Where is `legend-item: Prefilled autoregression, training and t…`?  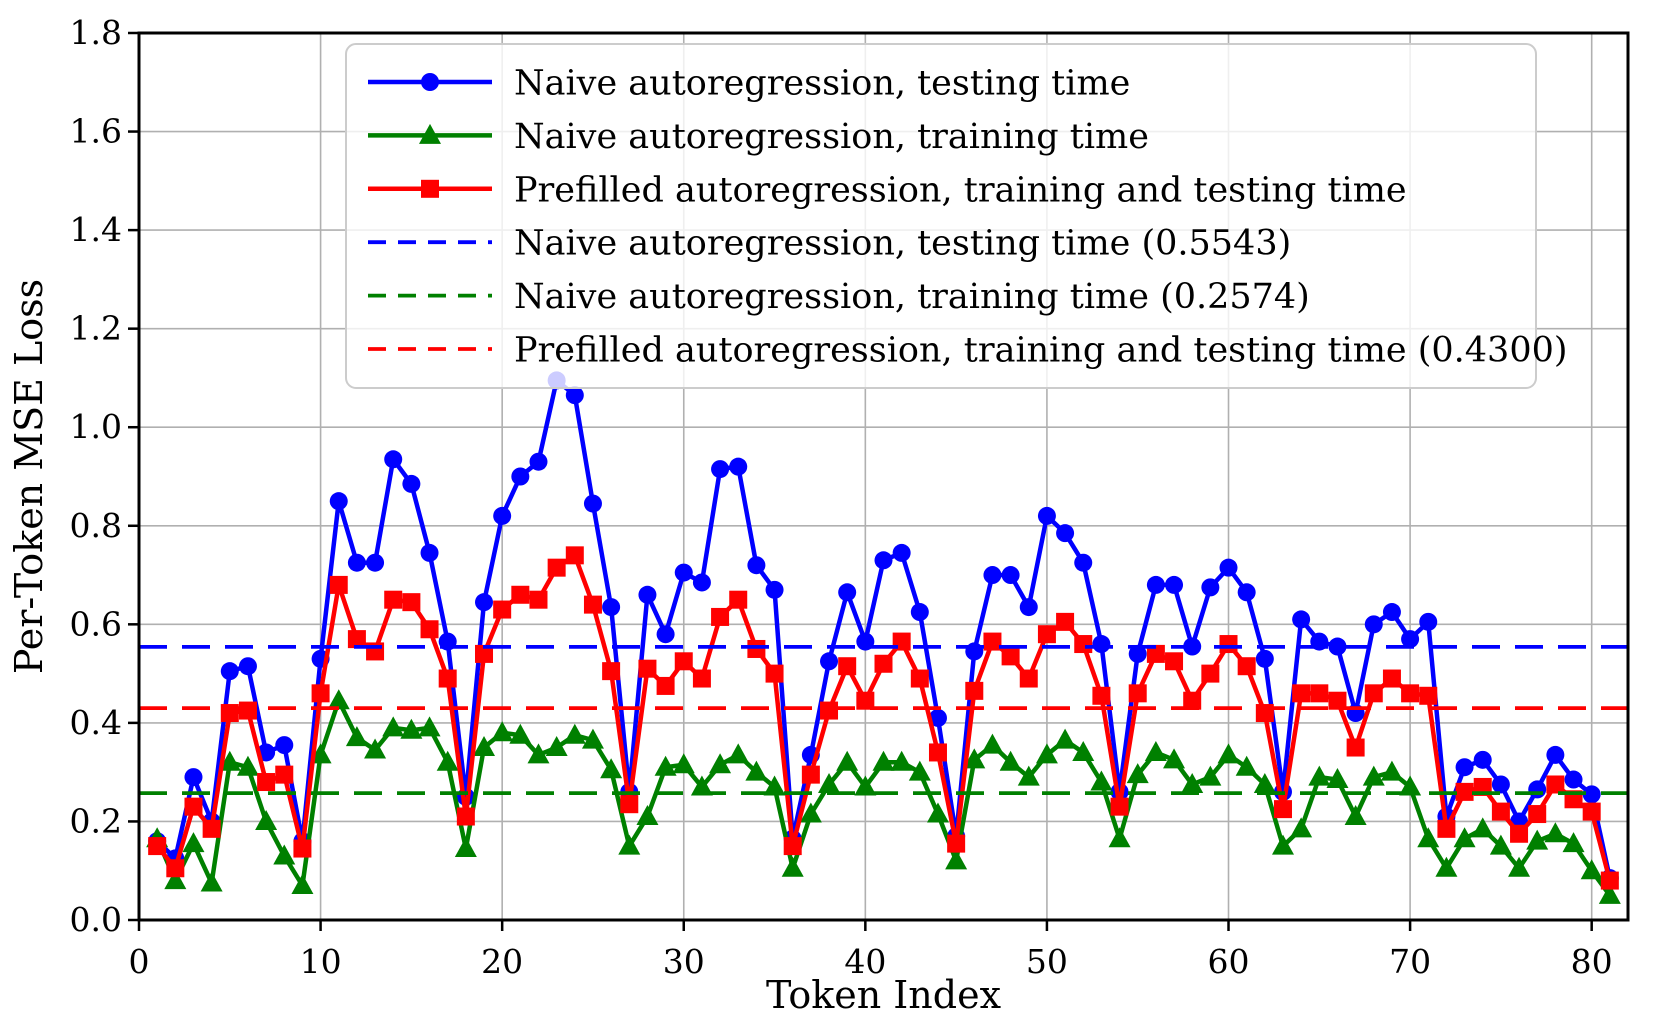 legend-item: Prefilled autoregression, training and t… is located at coordinates (968, 351).